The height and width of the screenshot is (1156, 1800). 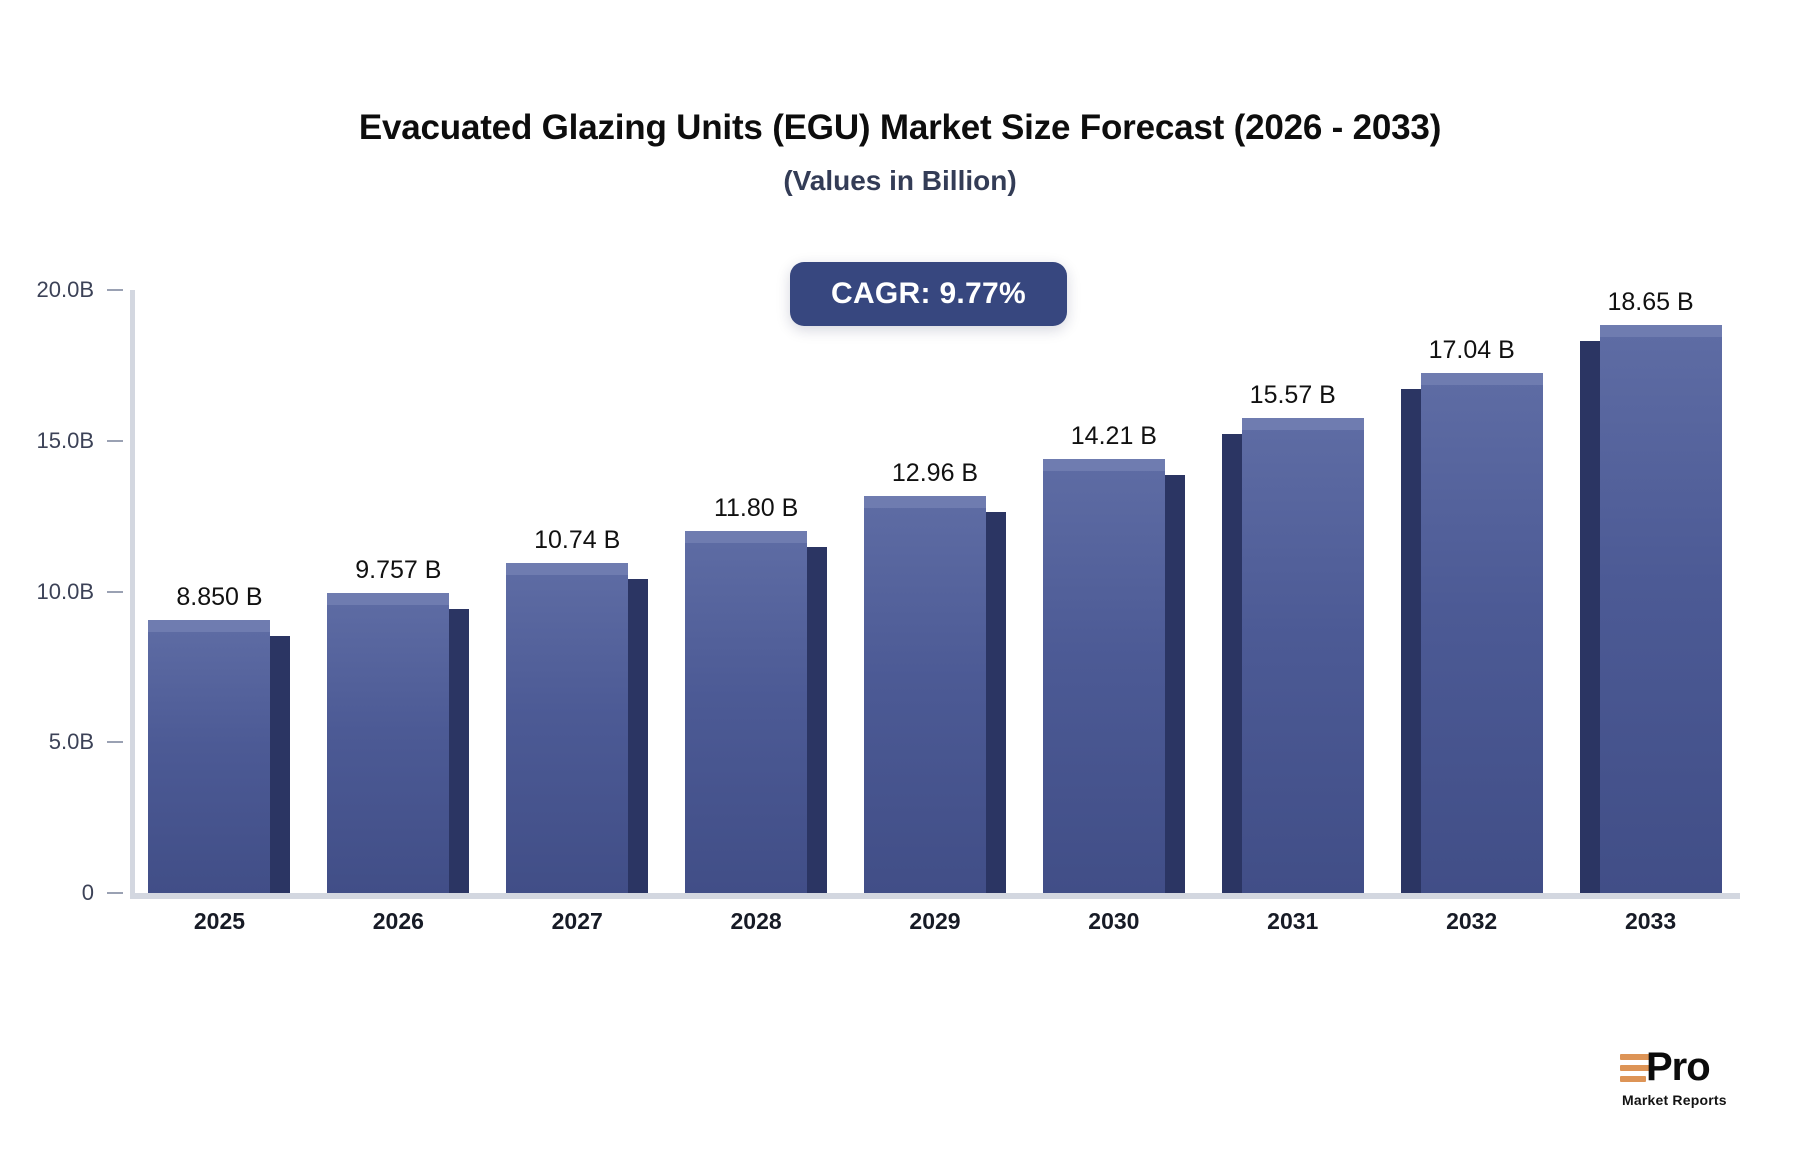 I want to click on x-axis: 2025 2026 2027 2028 2029 2030 2031 2032 2033, so click(x=935, y=928).